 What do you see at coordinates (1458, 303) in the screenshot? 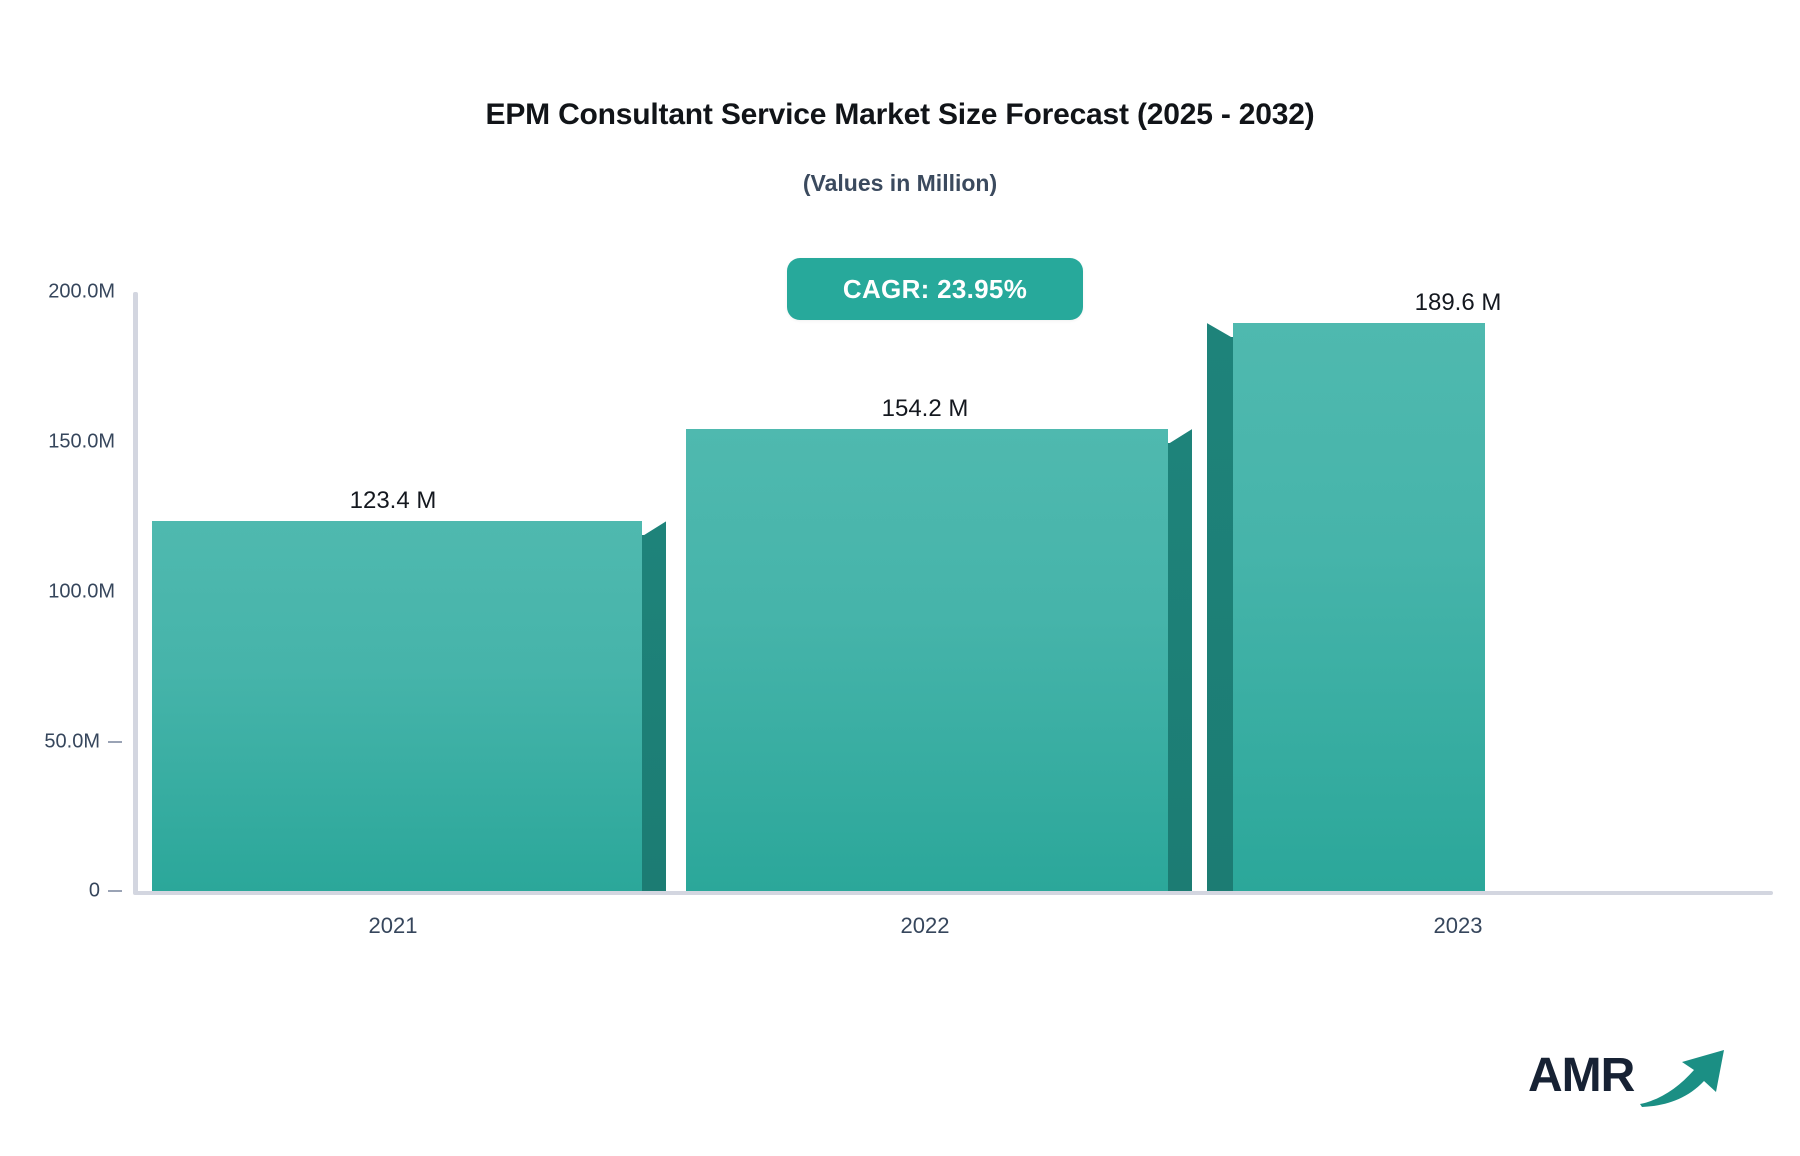
I see `bar-value-label-2023: 189.6 M` at bounding box center [1458, 303].